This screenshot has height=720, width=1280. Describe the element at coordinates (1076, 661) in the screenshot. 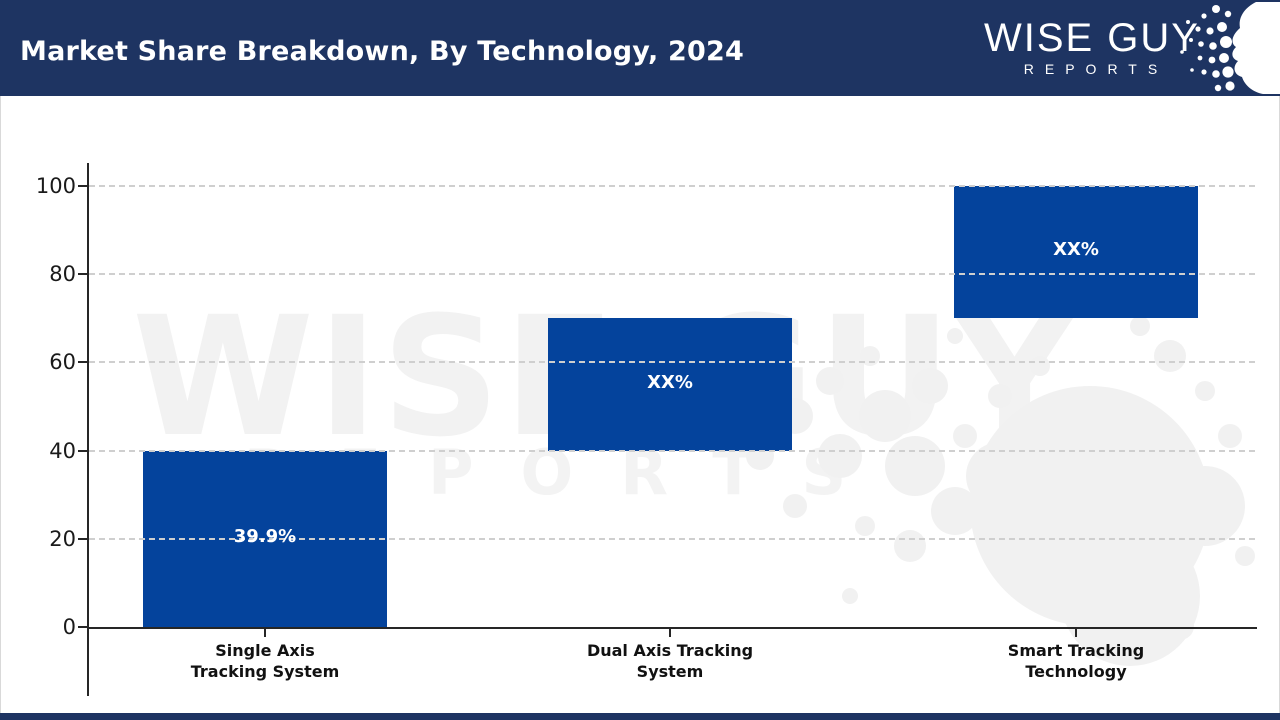

I see `x-category-label: Smart Tracking Technology` at that location.